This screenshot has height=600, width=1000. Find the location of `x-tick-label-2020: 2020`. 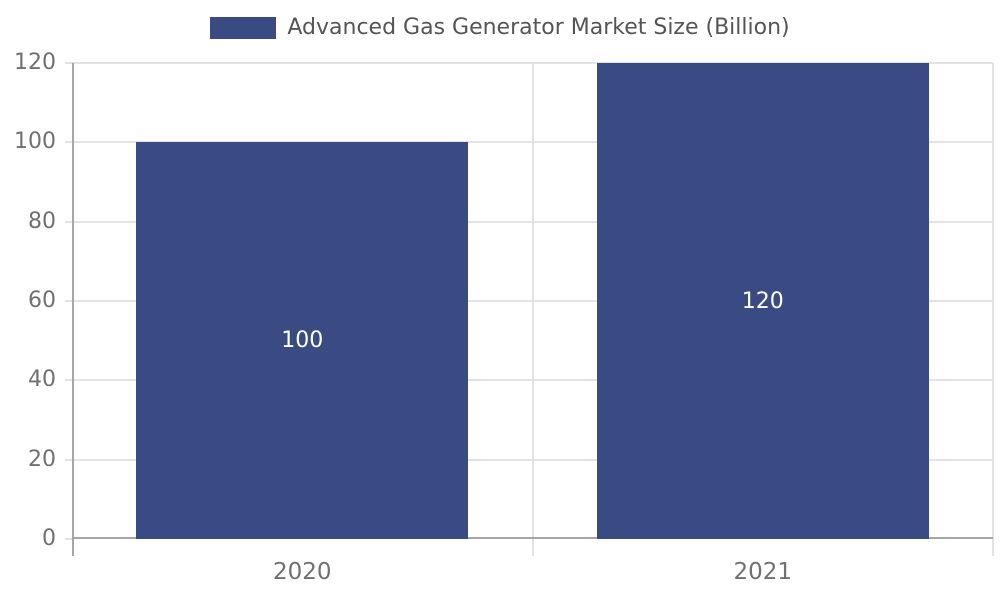

x-tick-label-2020: 2020 is located at coordinates (302, 572).